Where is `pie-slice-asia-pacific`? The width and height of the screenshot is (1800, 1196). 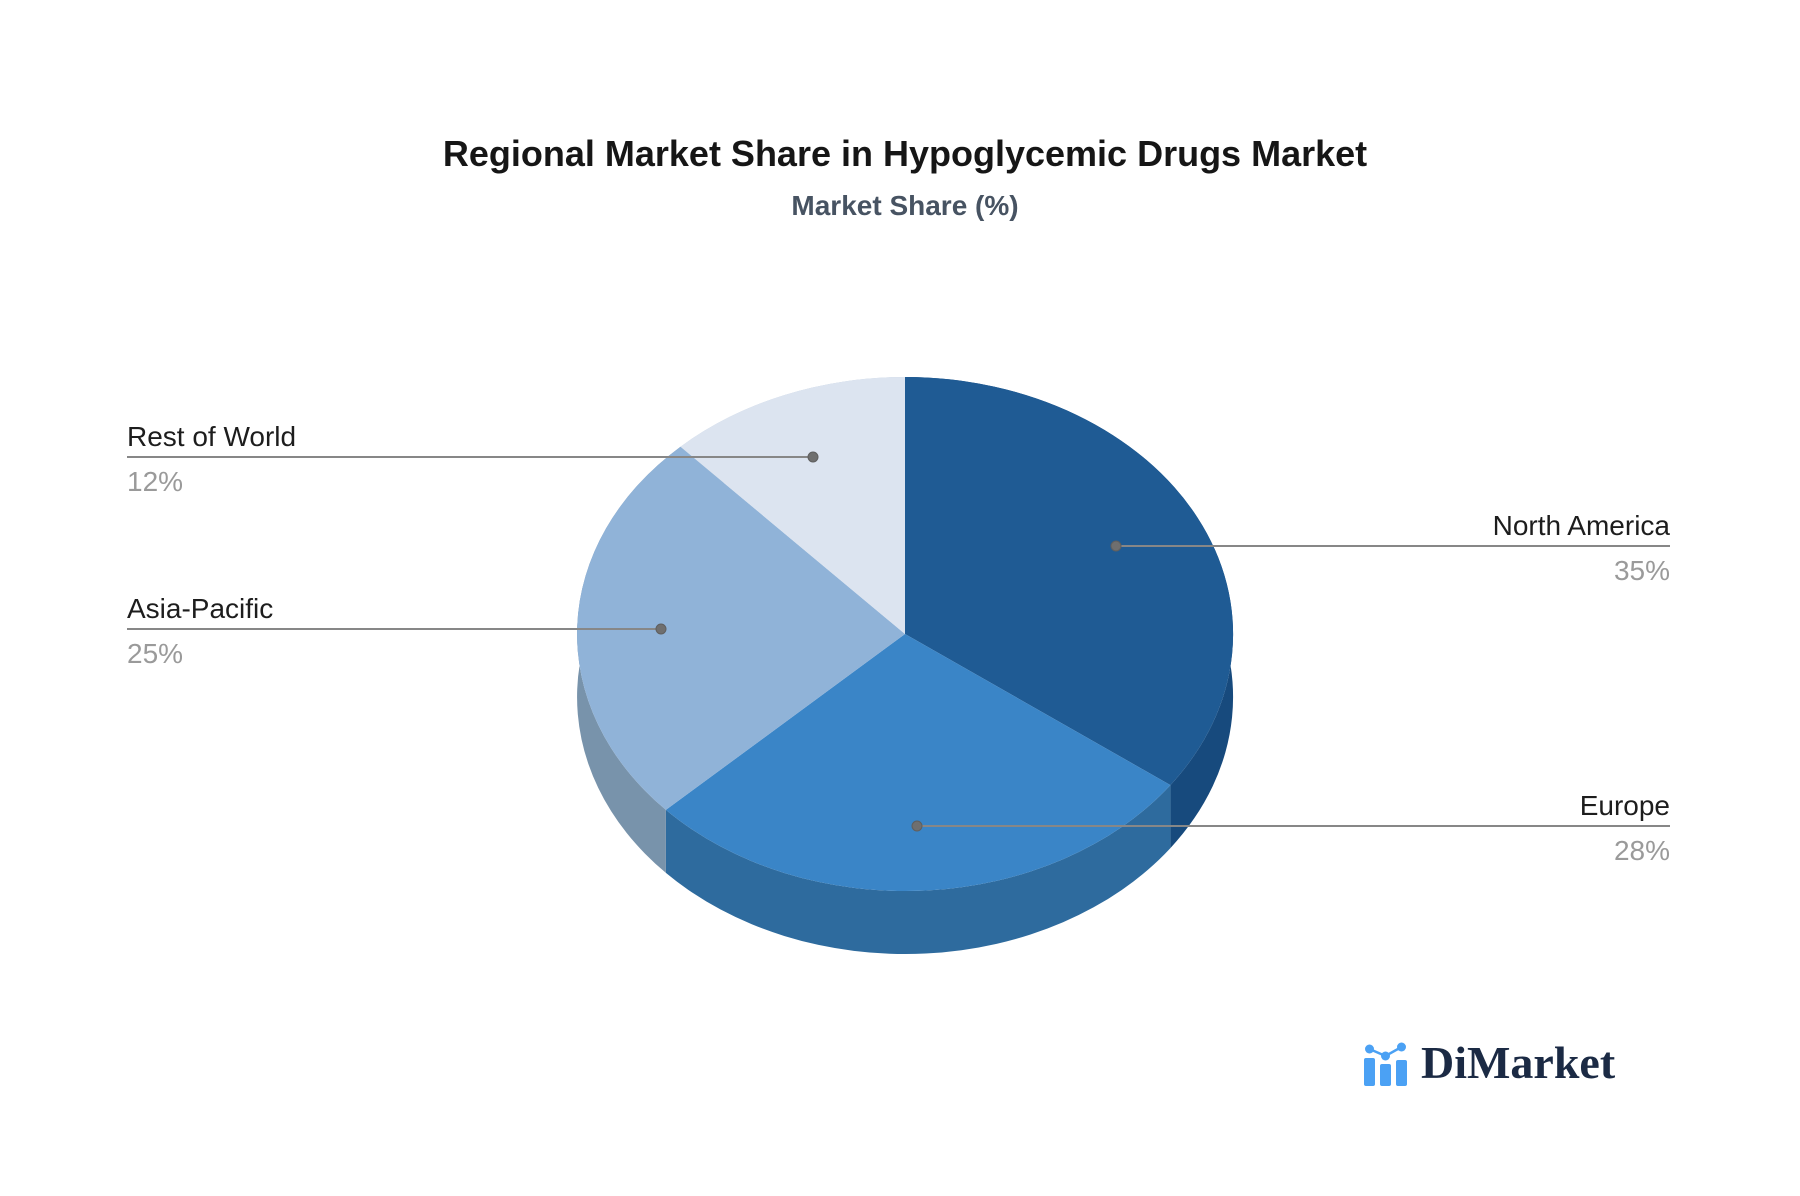
pie-slice-asia-pacific is located at coordinates (741, 628).